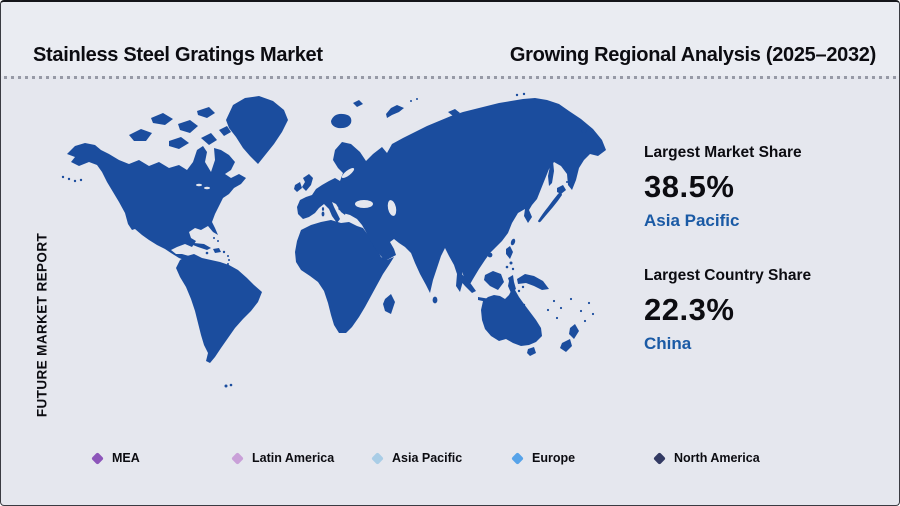 This screenshot has width=900, height=506. I want to click on sri-lanka, so click(435, 300).